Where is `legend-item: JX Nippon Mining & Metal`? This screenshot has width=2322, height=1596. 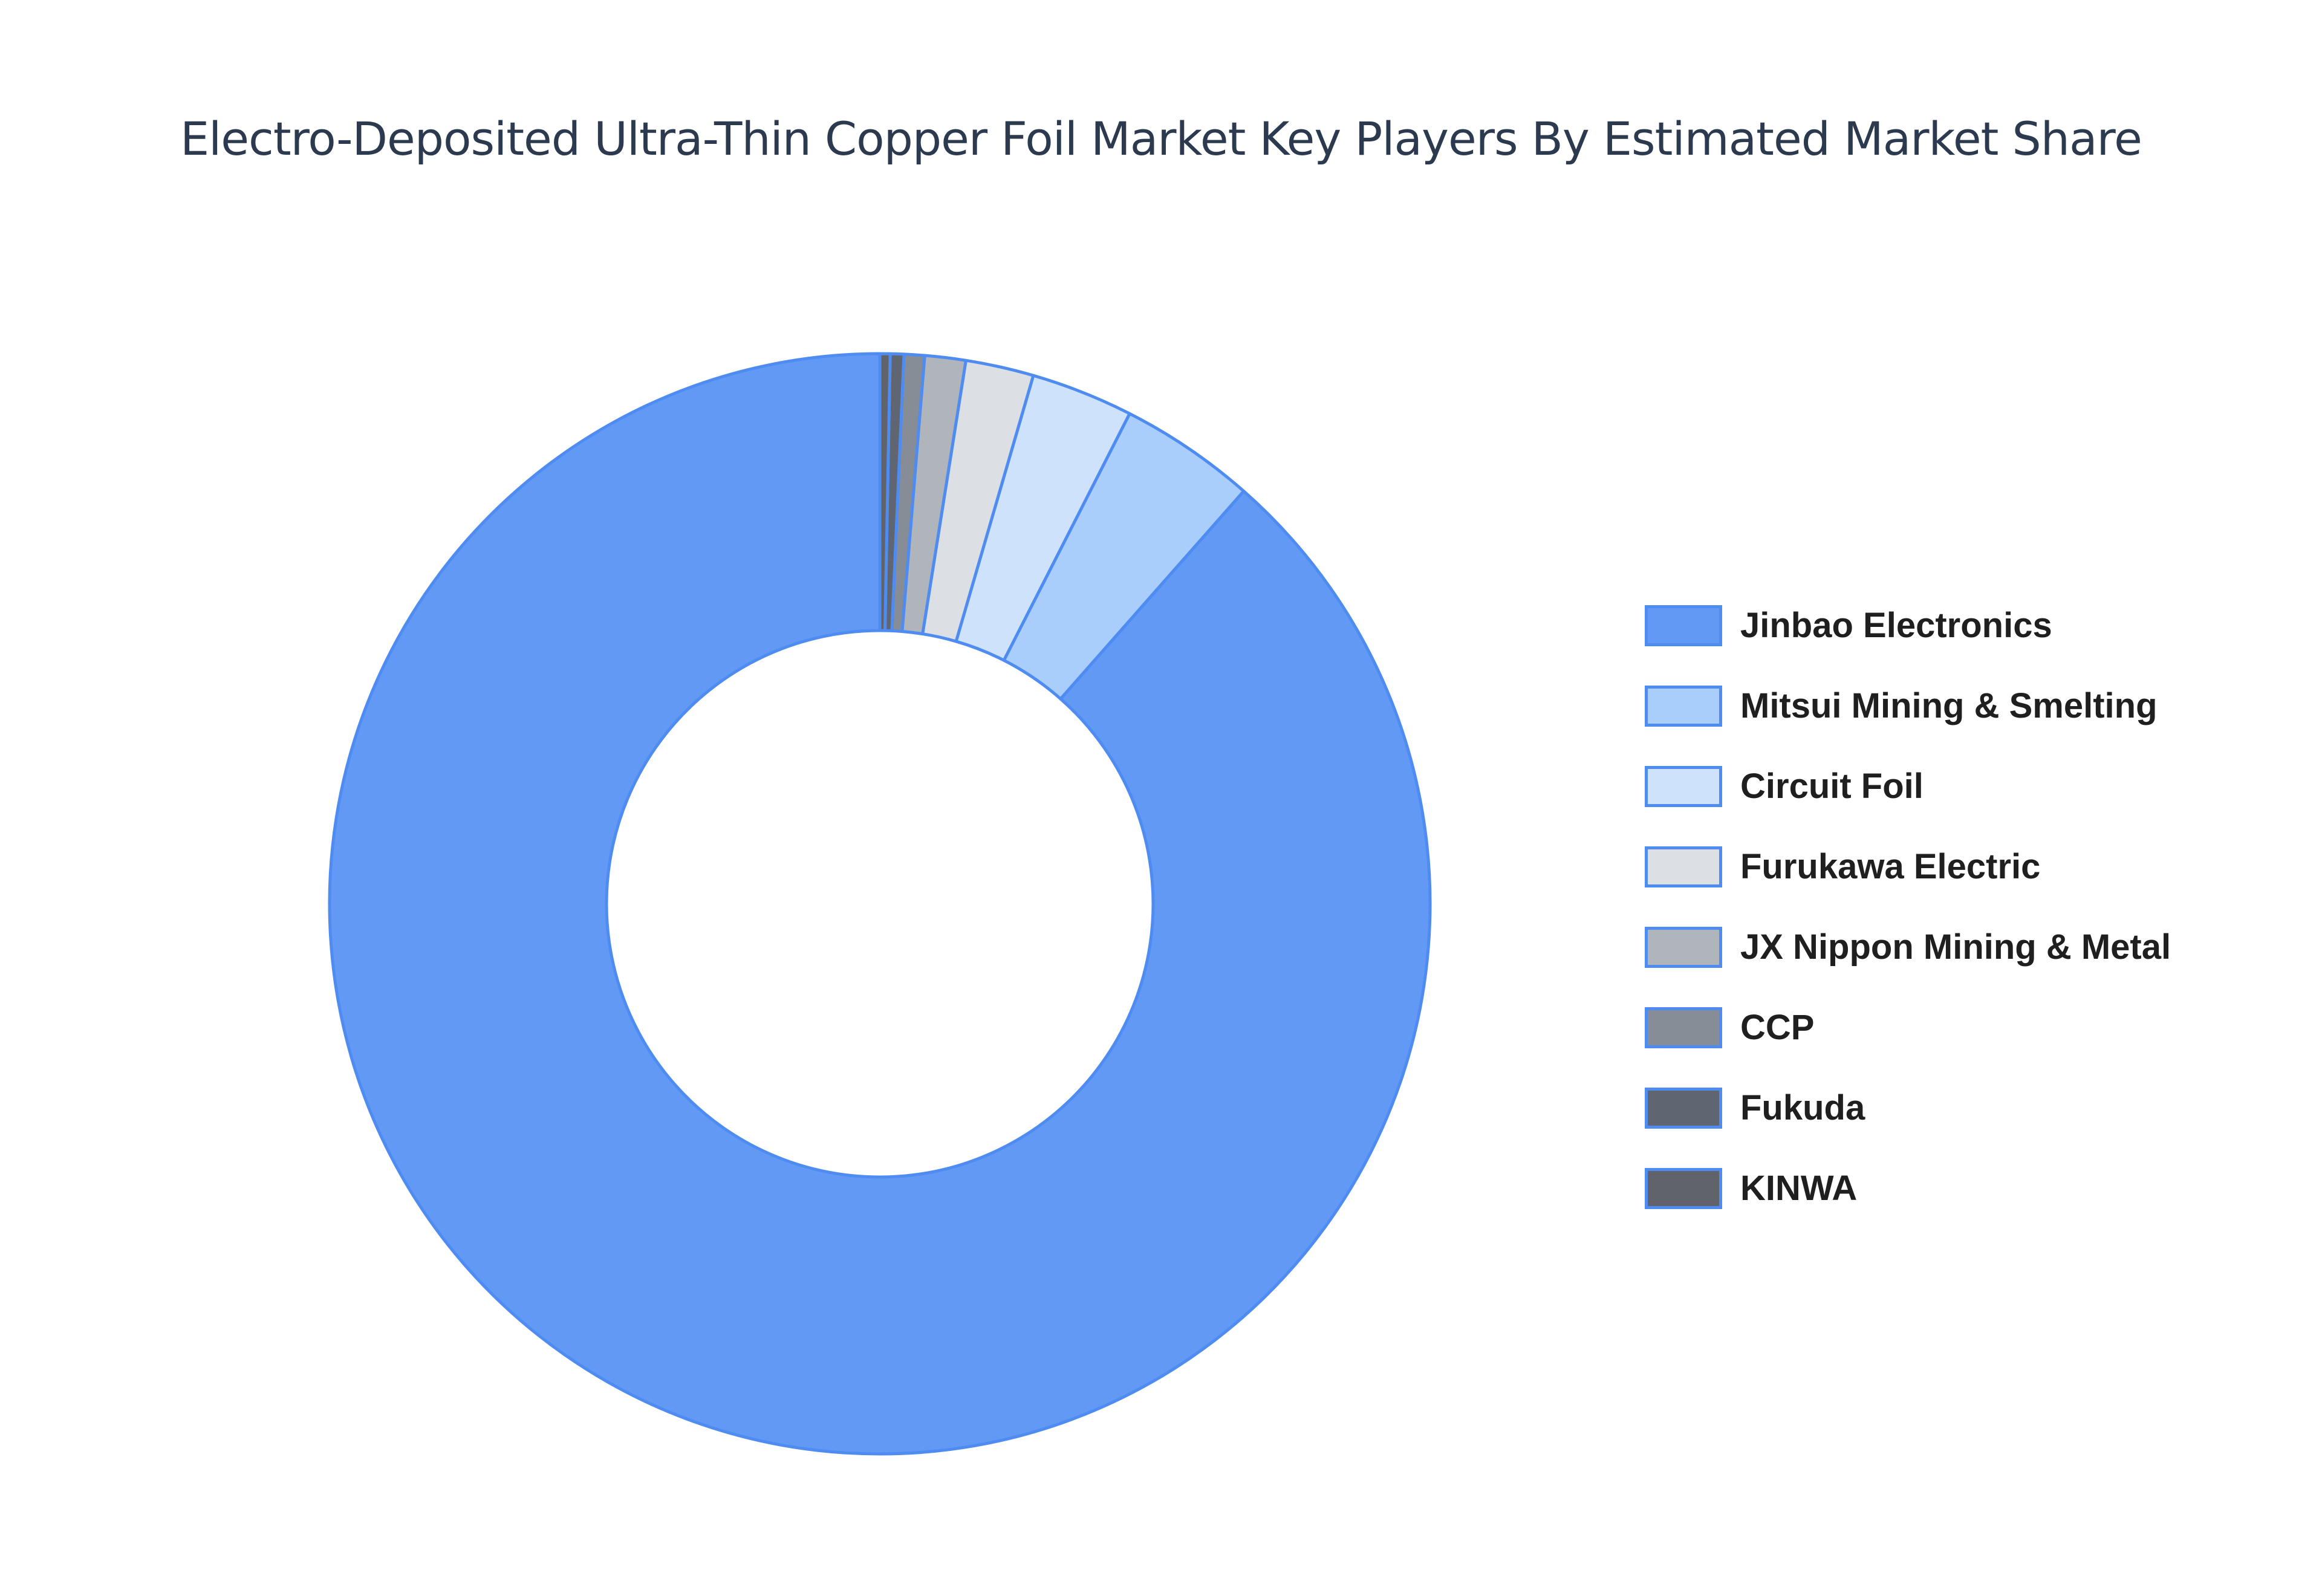 legend-item: JX Nippon Mining & Metal is located at coordinates (1908, 947).